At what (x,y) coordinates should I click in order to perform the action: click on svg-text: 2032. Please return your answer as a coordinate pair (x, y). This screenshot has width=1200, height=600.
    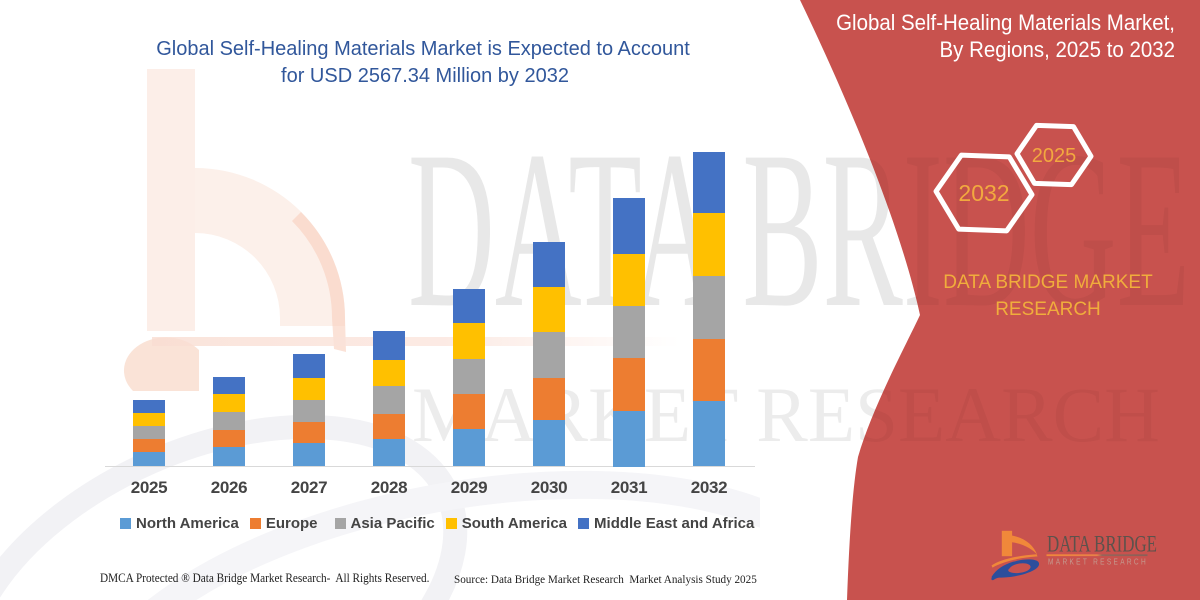
    Looking at the image, I should click on (983, 193).